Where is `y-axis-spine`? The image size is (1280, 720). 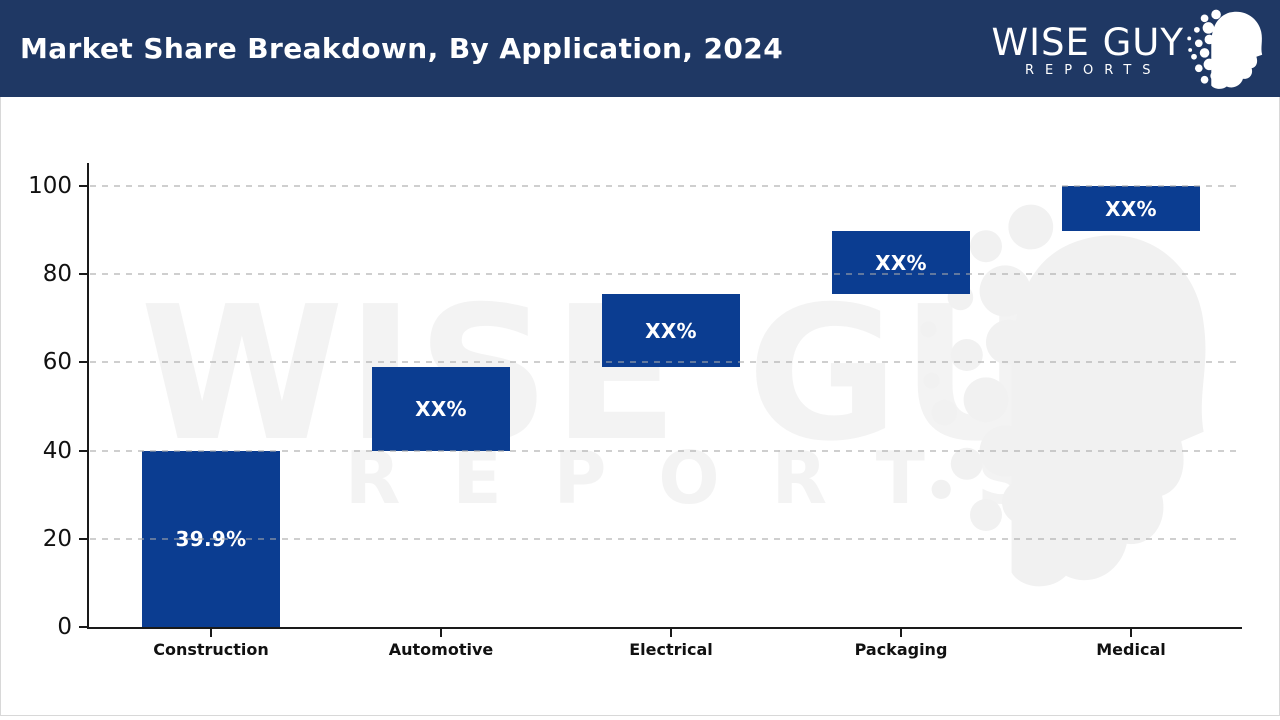 y-axis-spine is located at coordinates (88, 396).